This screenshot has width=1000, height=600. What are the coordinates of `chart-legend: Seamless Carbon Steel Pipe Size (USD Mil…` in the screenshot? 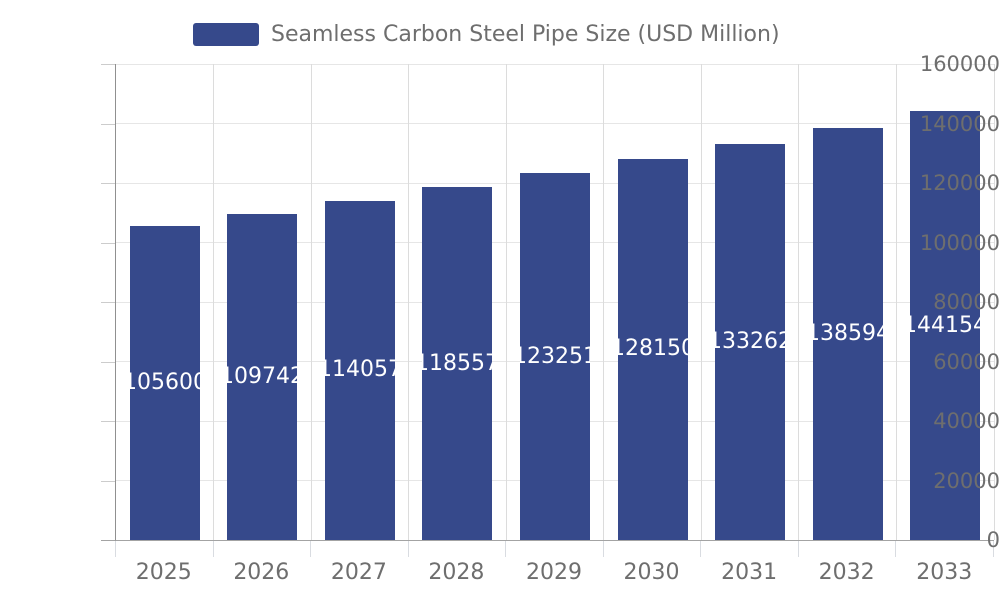 It's located at (486, 34).